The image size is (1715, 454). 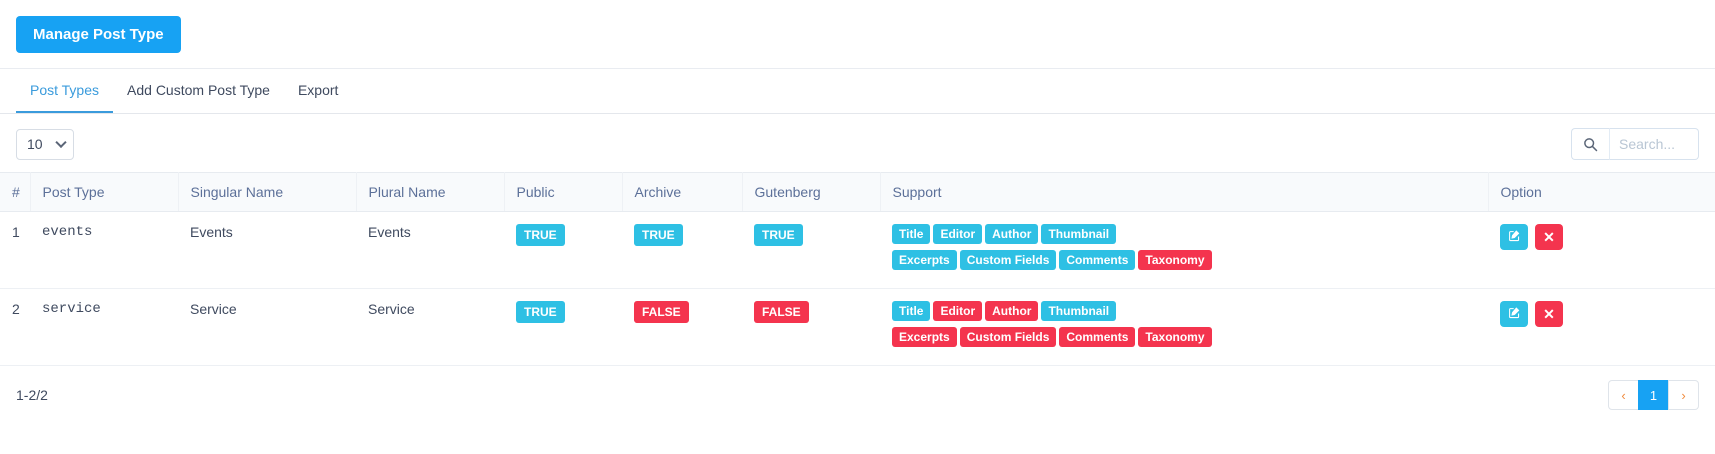 I want to click on column-header-public: Public, so click(x=563, y=192).